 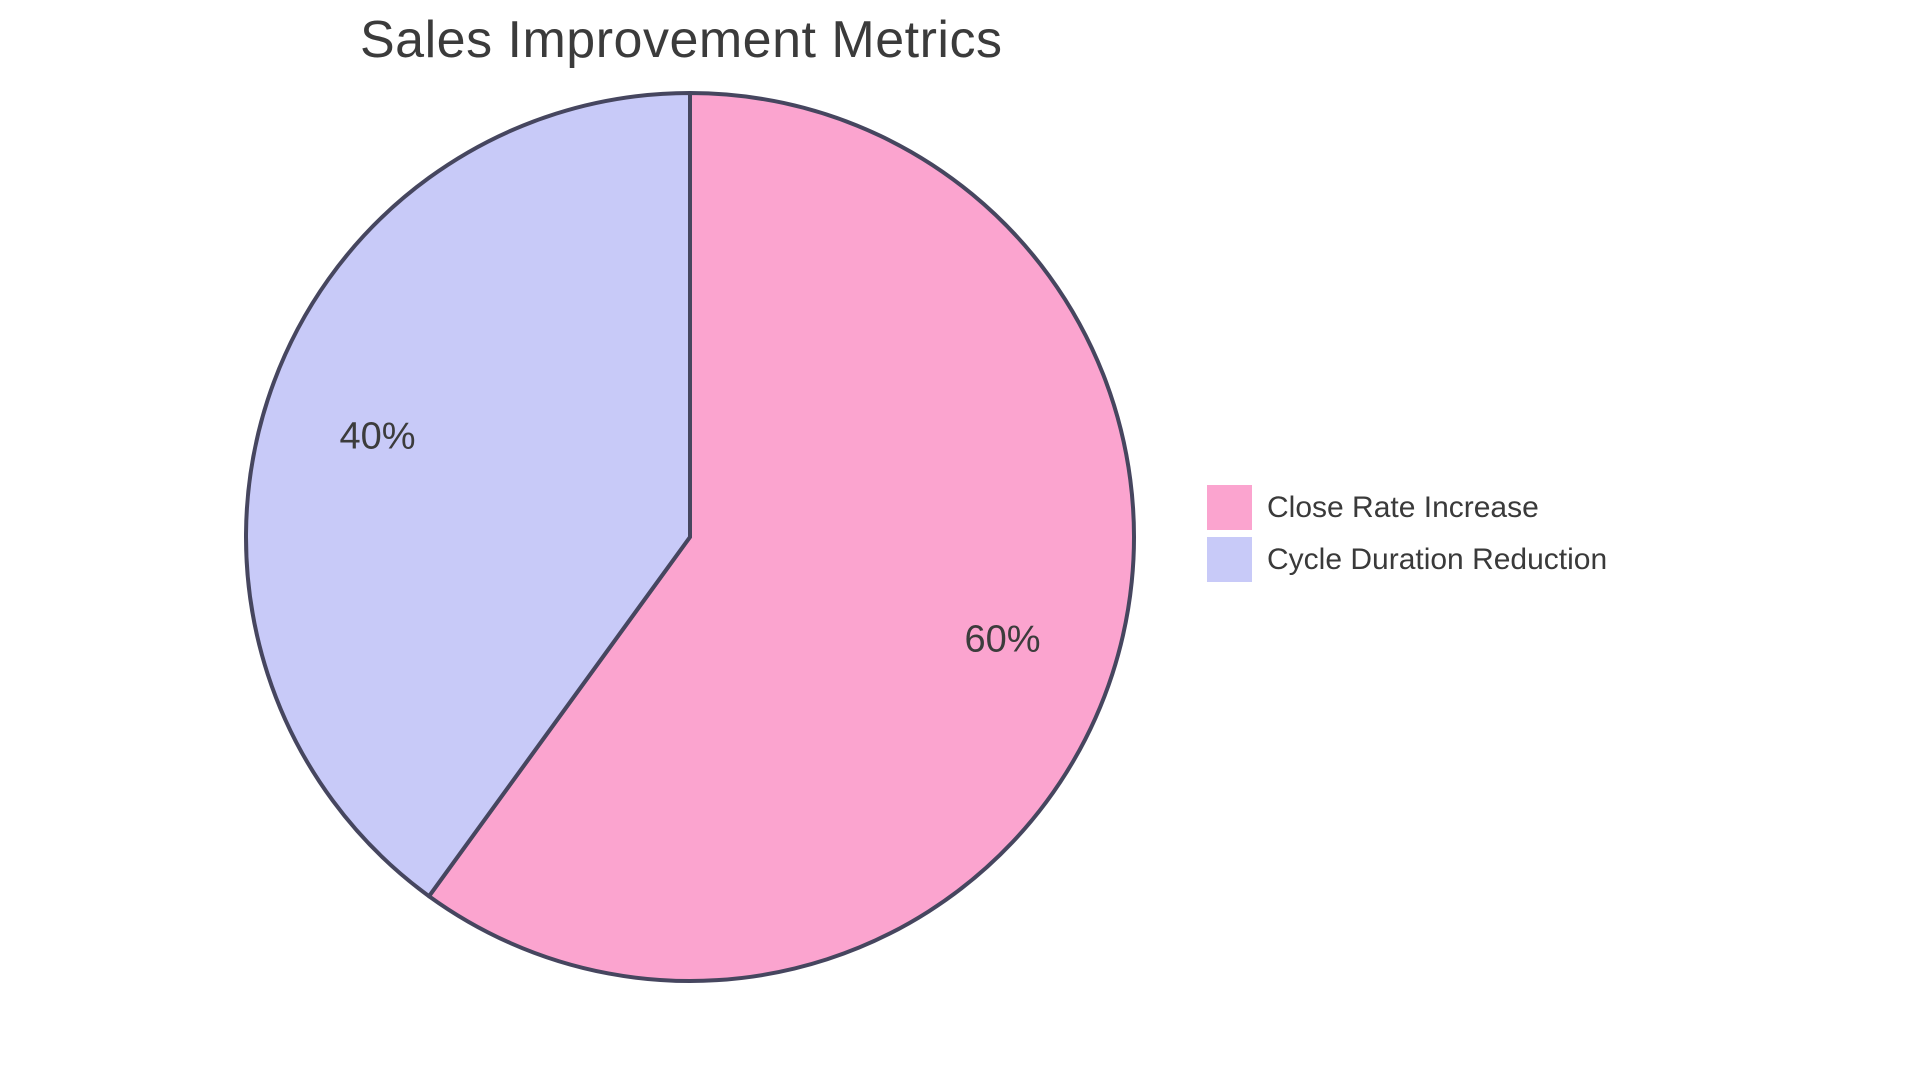 I want to click on legend-item: Close Rate Increase, so click(x=1407, y=507).